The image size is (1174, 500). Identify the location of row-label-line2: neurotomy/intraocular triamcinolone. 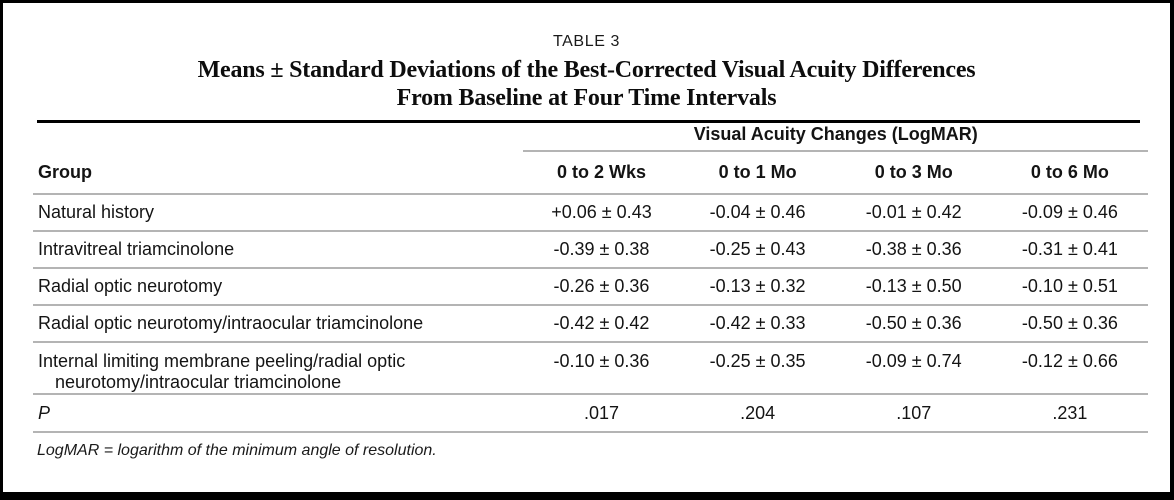
(198, 382).